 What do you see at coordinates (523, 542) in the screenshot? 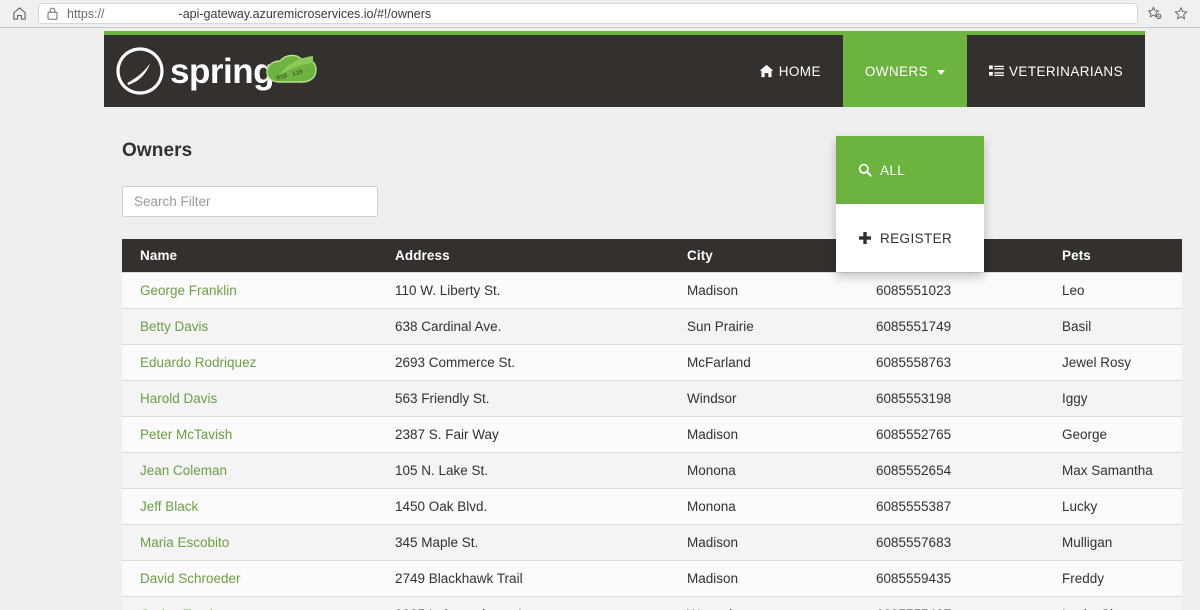
I see `cell-address: 345 Maple St.` at bounding box center [523, 542].